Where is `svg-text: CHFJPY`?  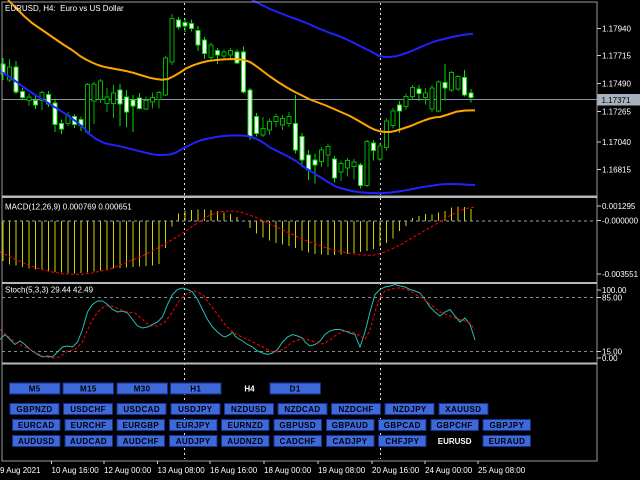
svg-text: CHFJPY is located at coordinates (402, 441).